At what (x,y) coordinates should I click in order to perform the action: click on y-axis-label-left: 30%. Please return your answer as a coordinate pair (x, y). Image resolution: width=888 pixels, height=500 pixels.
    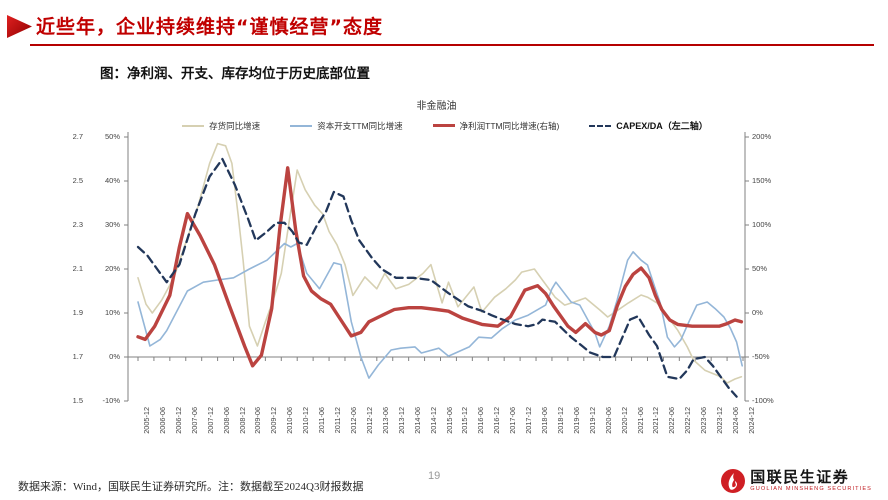
    Looking at the image, I should click on (112, 224).